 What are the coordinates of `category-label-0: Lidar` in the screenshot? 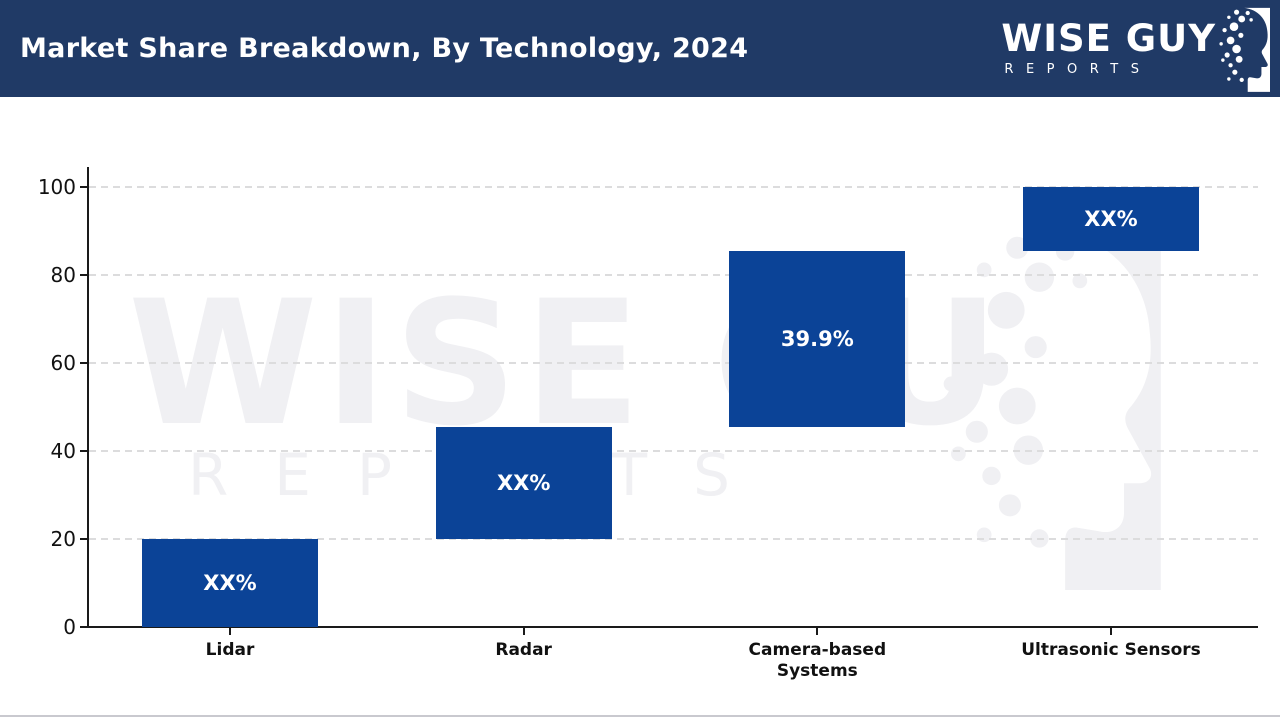 It's located at (230, 650).